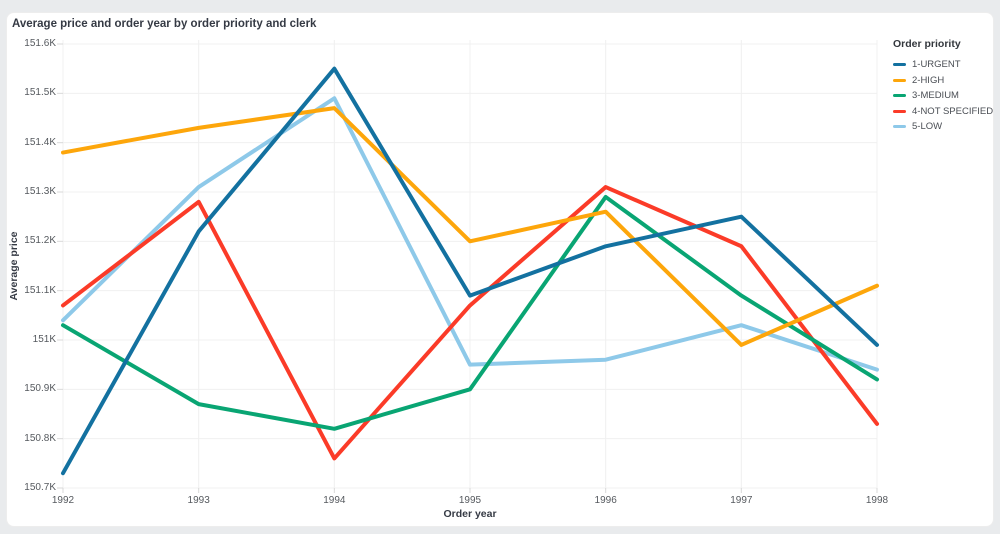 The height and width of the screenshot is (534, 1000). I want to click on x-tick-label: 1993, so click(198, 500).